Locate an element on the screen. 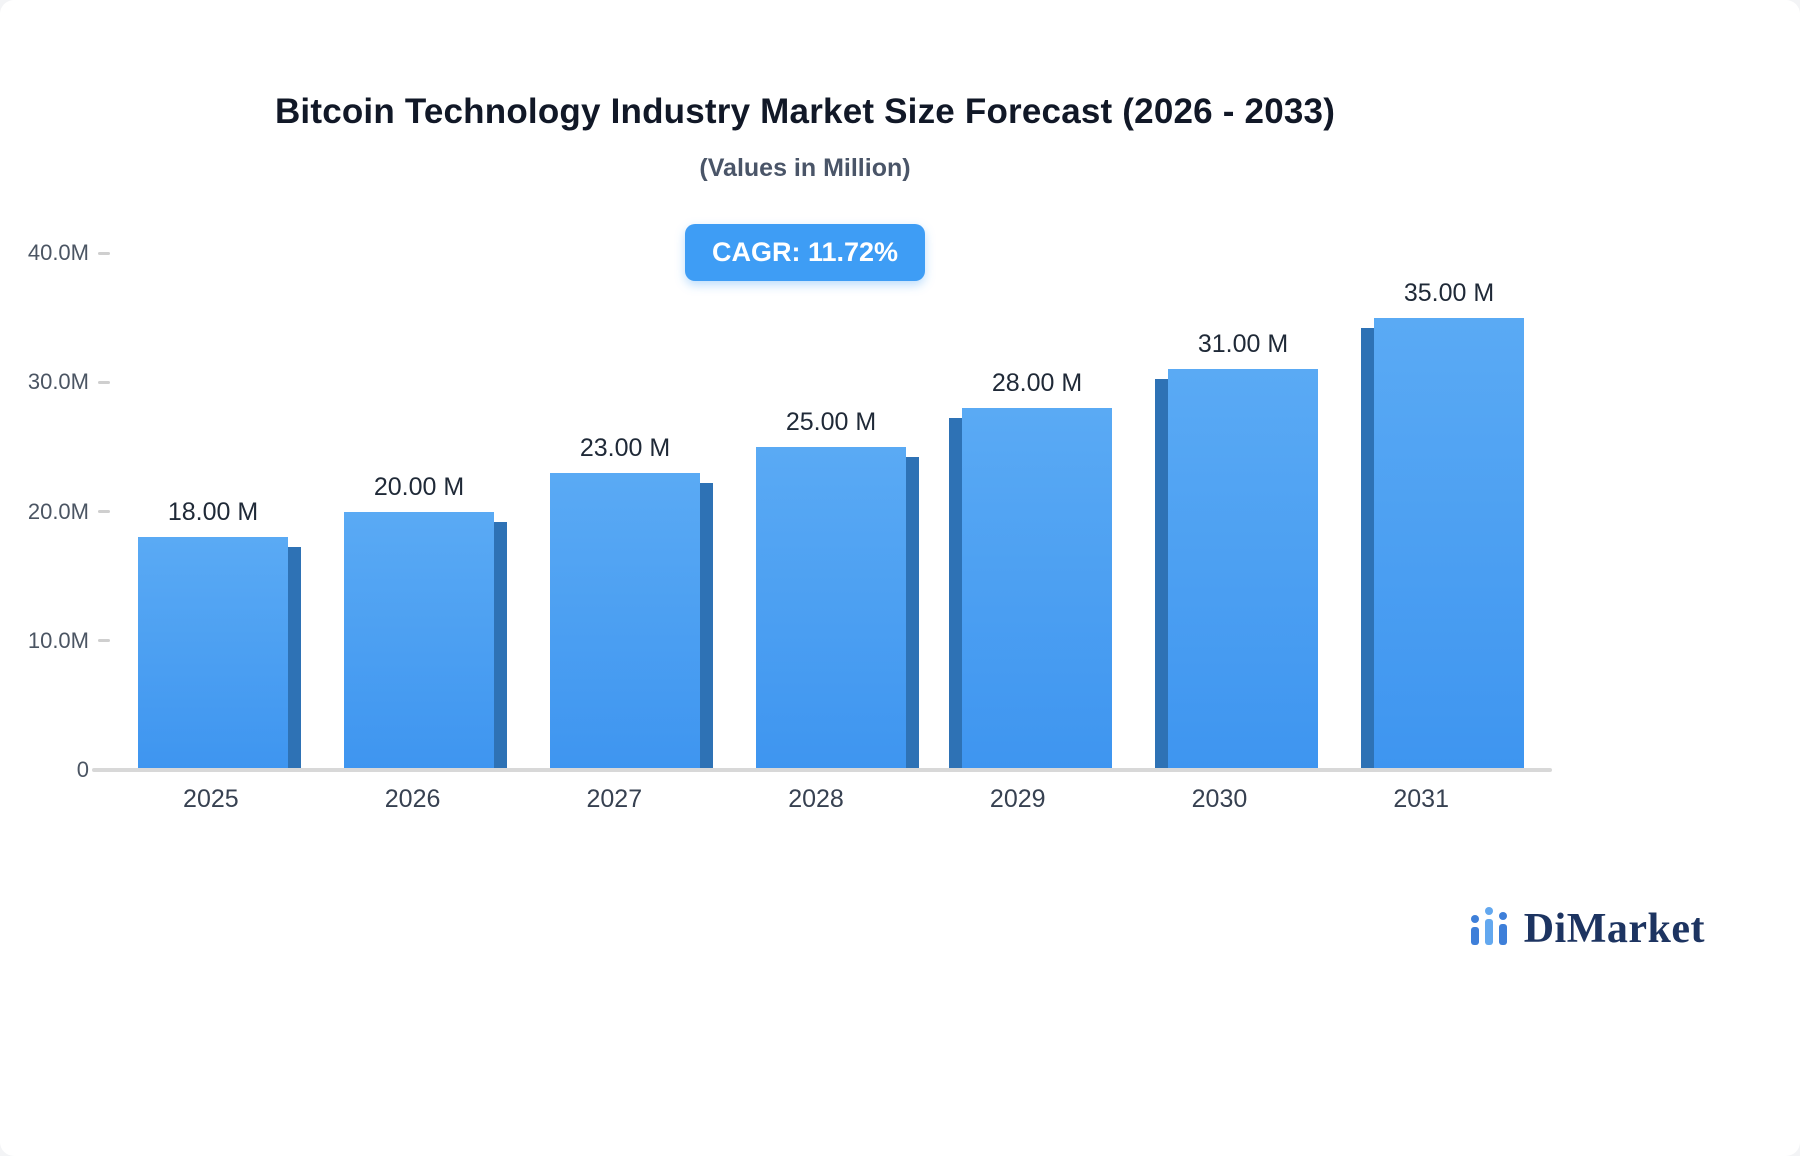  bar-slot: 31.00 M is located at coordinates (1243, 511).